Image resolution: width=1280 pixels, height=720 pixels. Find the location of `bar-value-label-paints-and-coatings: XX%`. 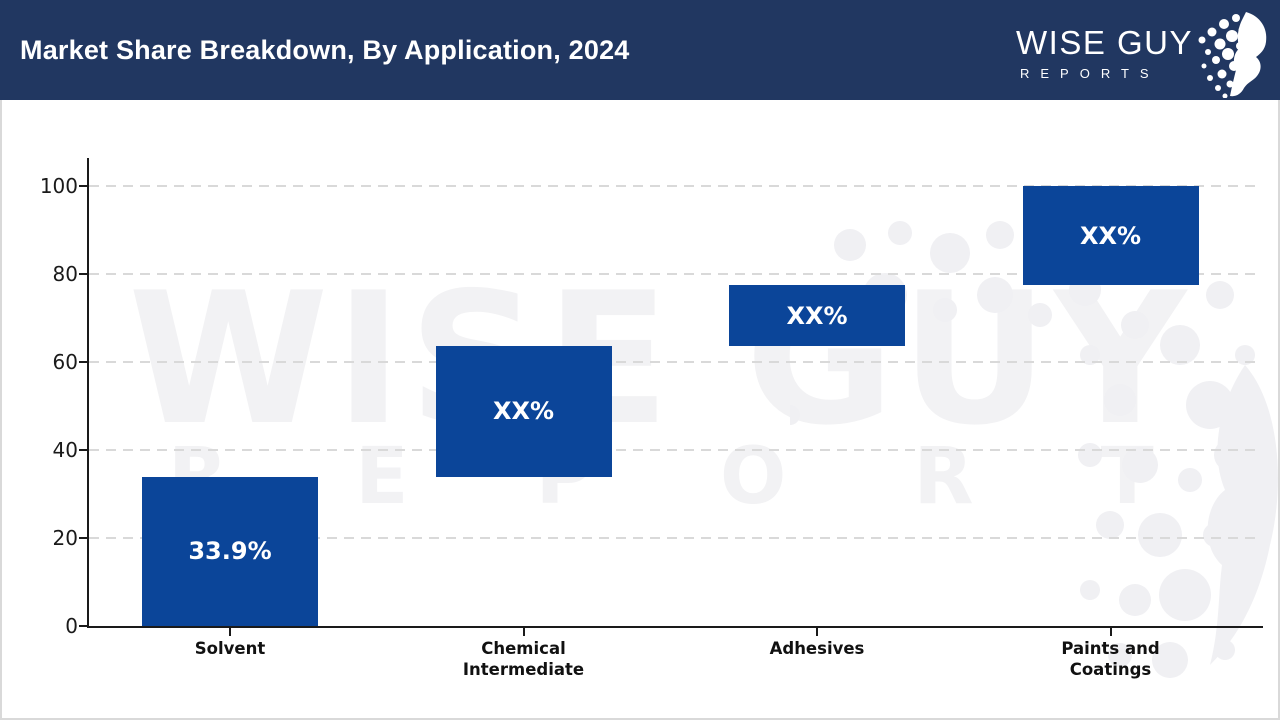

bar-value-label-paints-and-coatings: XX% is located at coordinates (1110, 235).